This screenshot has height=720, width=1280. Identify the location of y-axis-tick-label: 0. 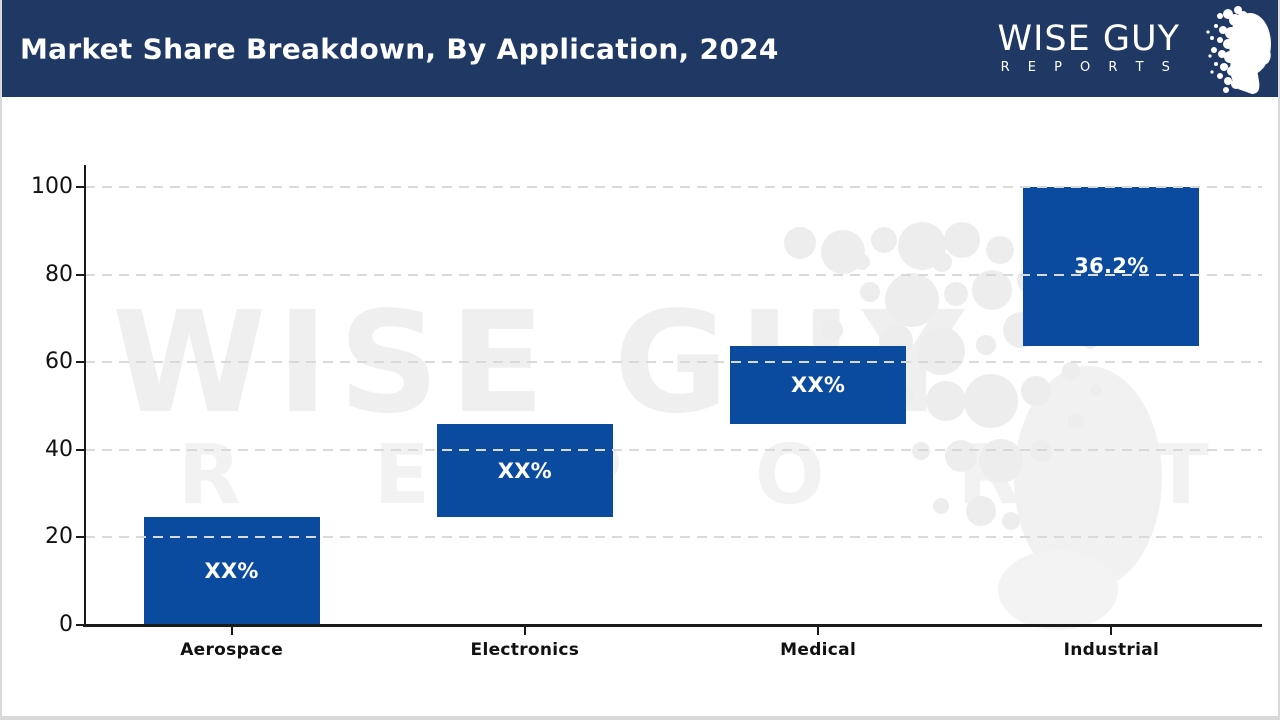
(66, 624).